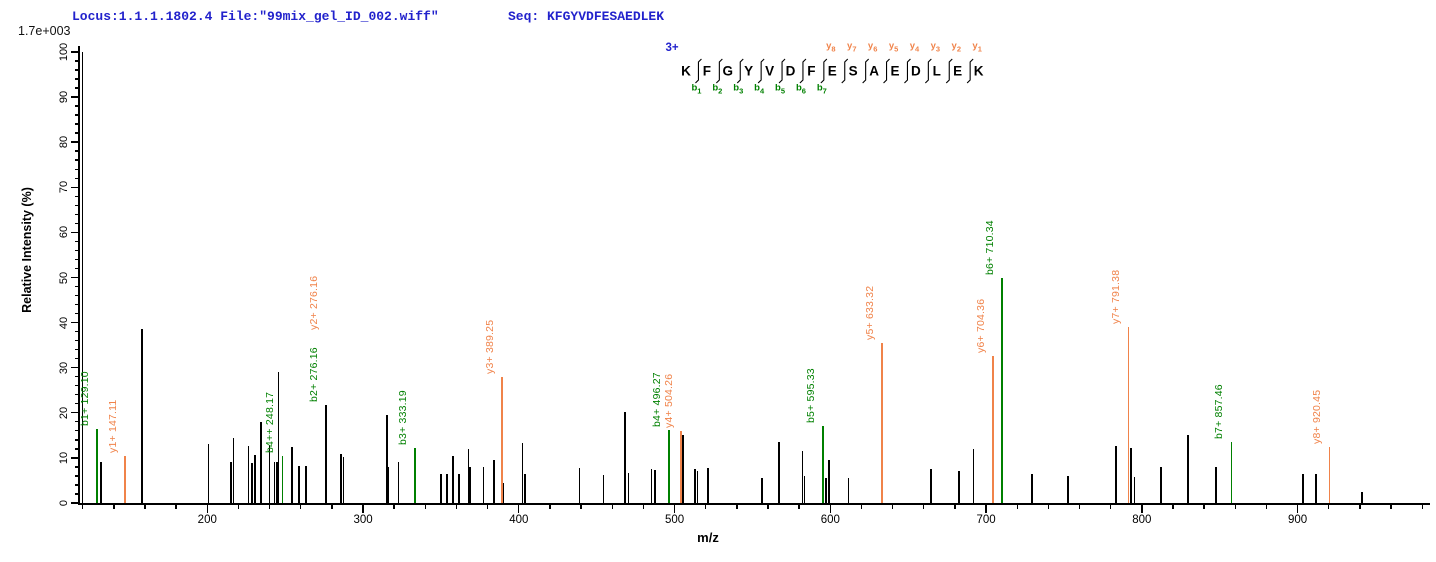  What do you see at coordinates (749, 71) in the screenshot?
I see `residue-letter: Y` at bounding box center [749, 71].